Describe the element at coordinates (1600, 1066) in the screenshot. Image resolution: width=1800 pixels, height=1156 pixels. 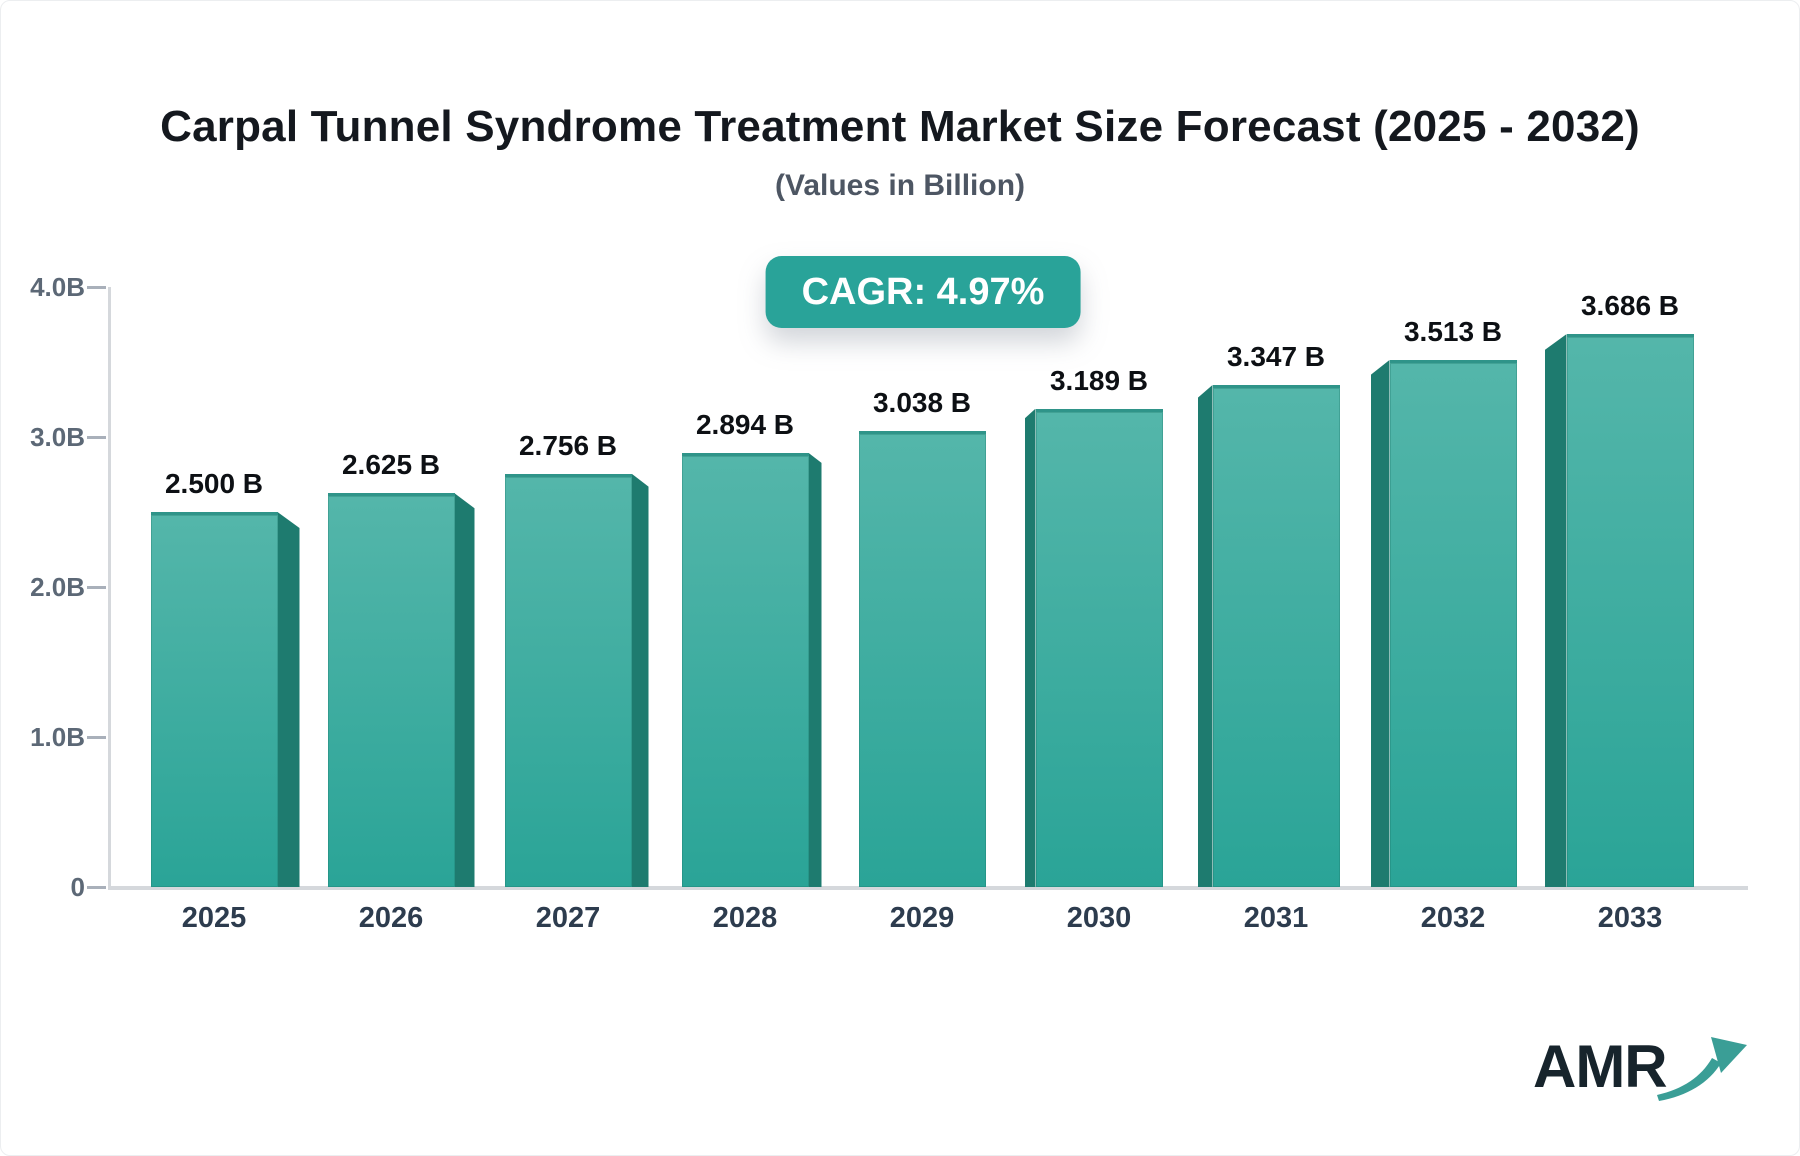
I see `amr-logo-text: AMR` at that location.